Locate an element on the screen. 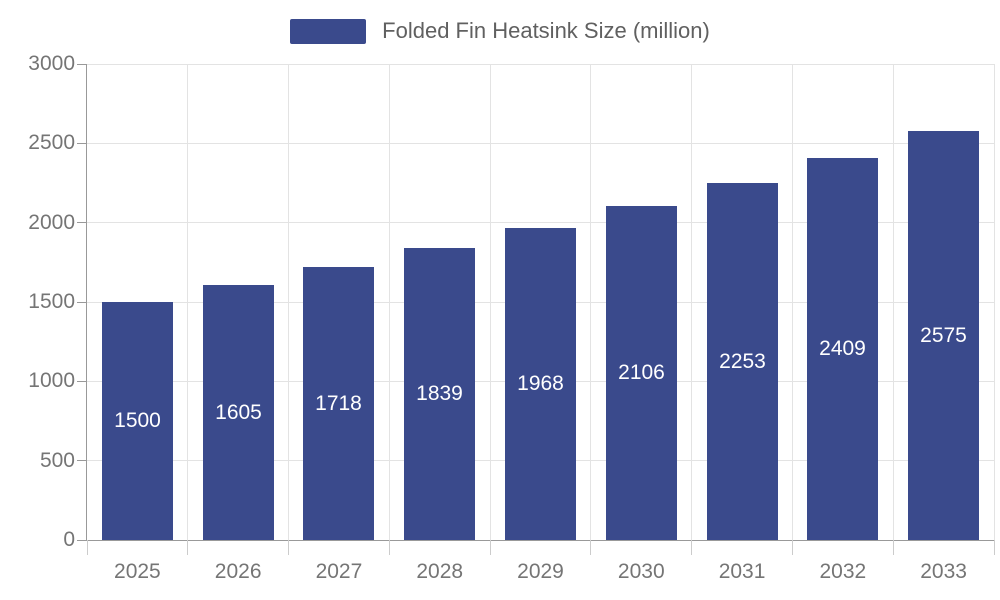  y-tick-label: 1000 is located at coordinates (51, 381).